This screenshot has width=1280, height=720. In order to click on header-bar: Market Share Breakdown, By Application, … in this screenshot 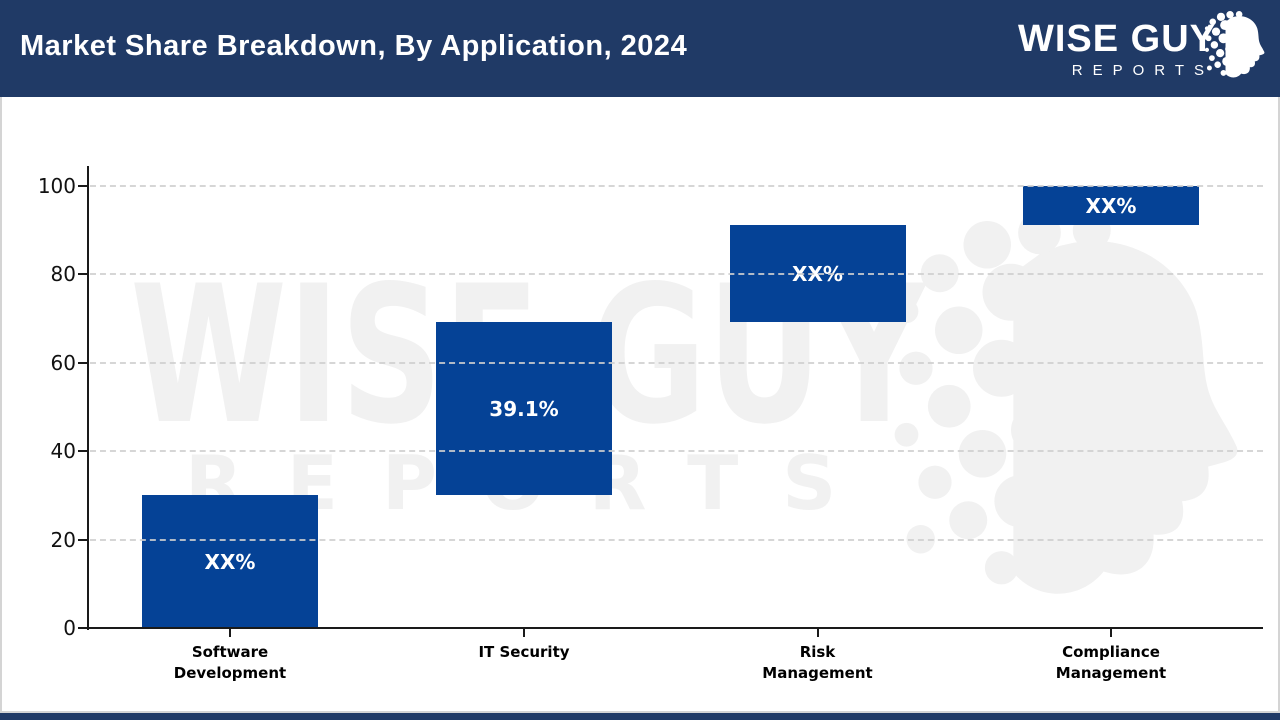, I will do `click(640, 48)`.